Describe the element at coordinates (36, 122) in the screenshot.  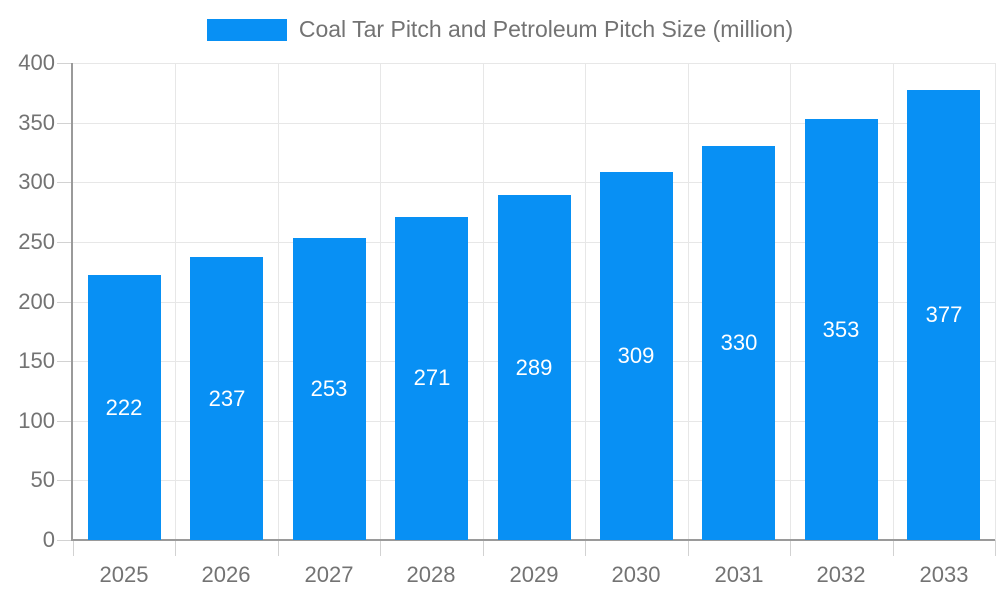
I see `y-axis-label: 350` at that location.